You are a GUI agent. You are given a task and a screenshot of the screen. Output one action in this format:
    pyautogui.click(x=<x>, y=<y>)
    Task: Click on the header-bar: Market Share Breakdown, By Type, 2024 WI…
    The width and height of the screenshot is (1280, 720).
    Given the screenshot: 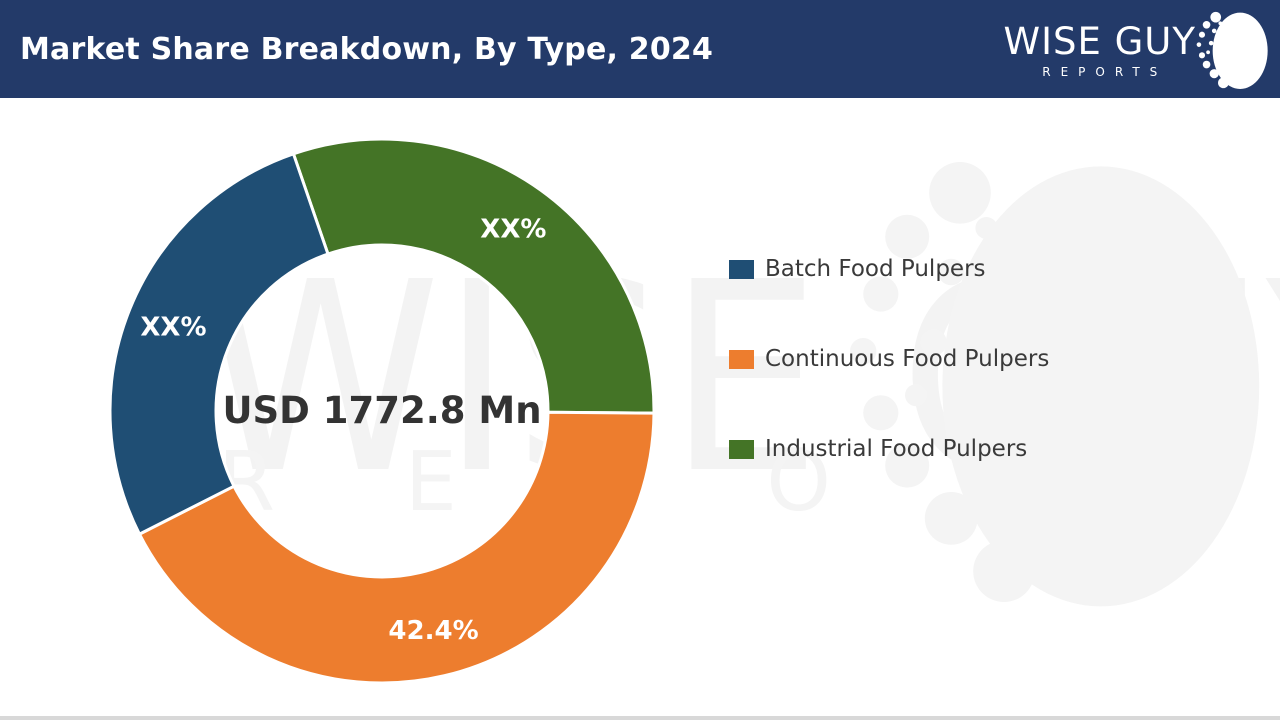 What is the action you would take?
    pyautogui.click(x=640, y=49)
    